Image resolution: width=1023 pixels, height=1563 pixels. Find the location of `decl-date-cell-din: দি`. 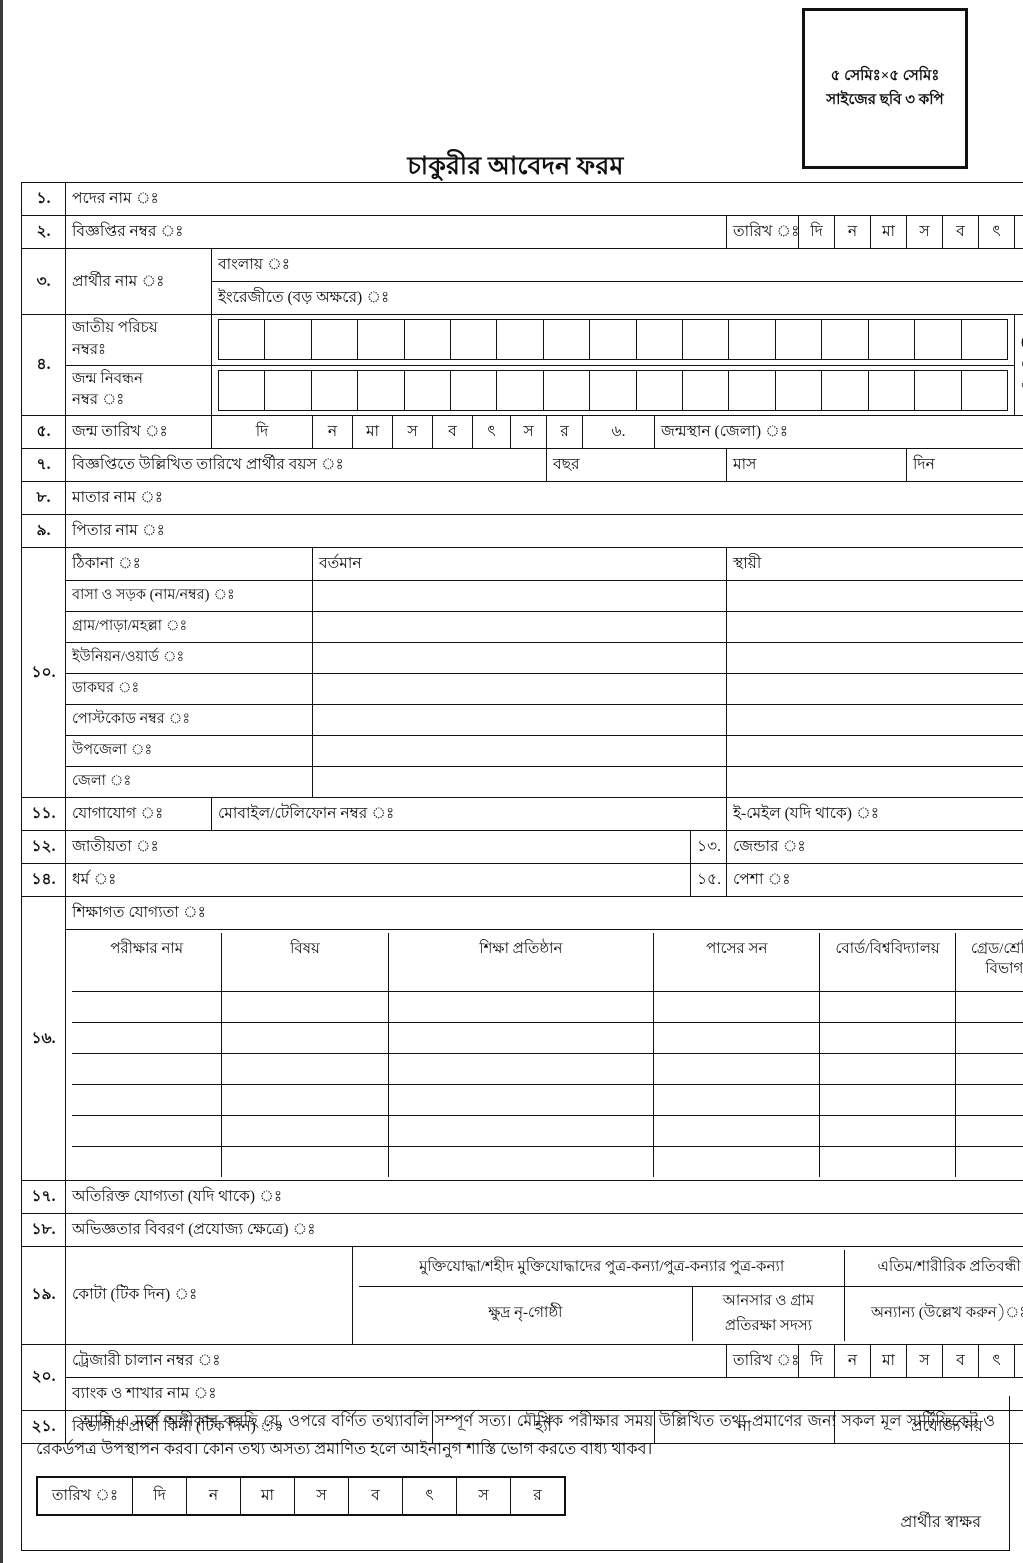

decl-date-cell-din: দি is located at coordinates (159, 1496).